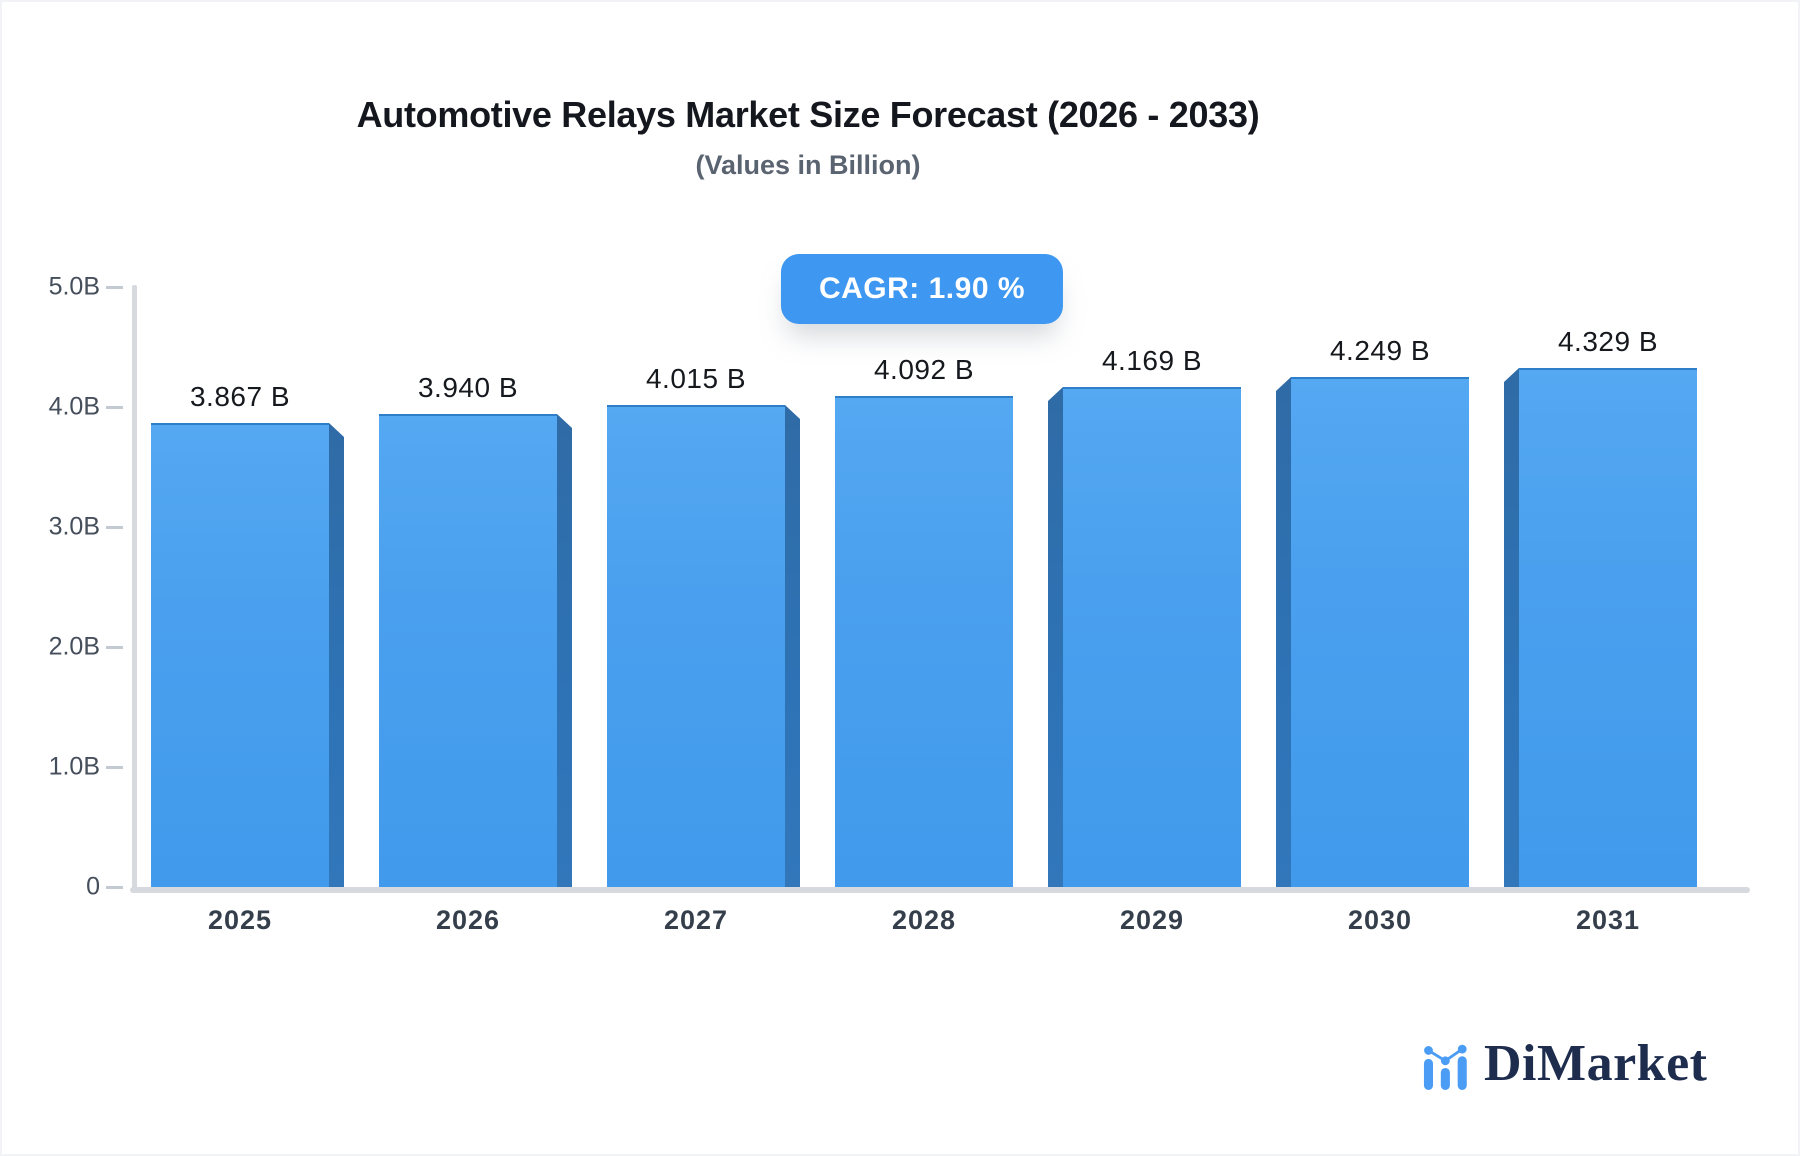  What do you see at coordinates (808, 165) in the screenshot?
I see `chart-subtitle: (Values in Billion)` at bounding box center [808, 165].